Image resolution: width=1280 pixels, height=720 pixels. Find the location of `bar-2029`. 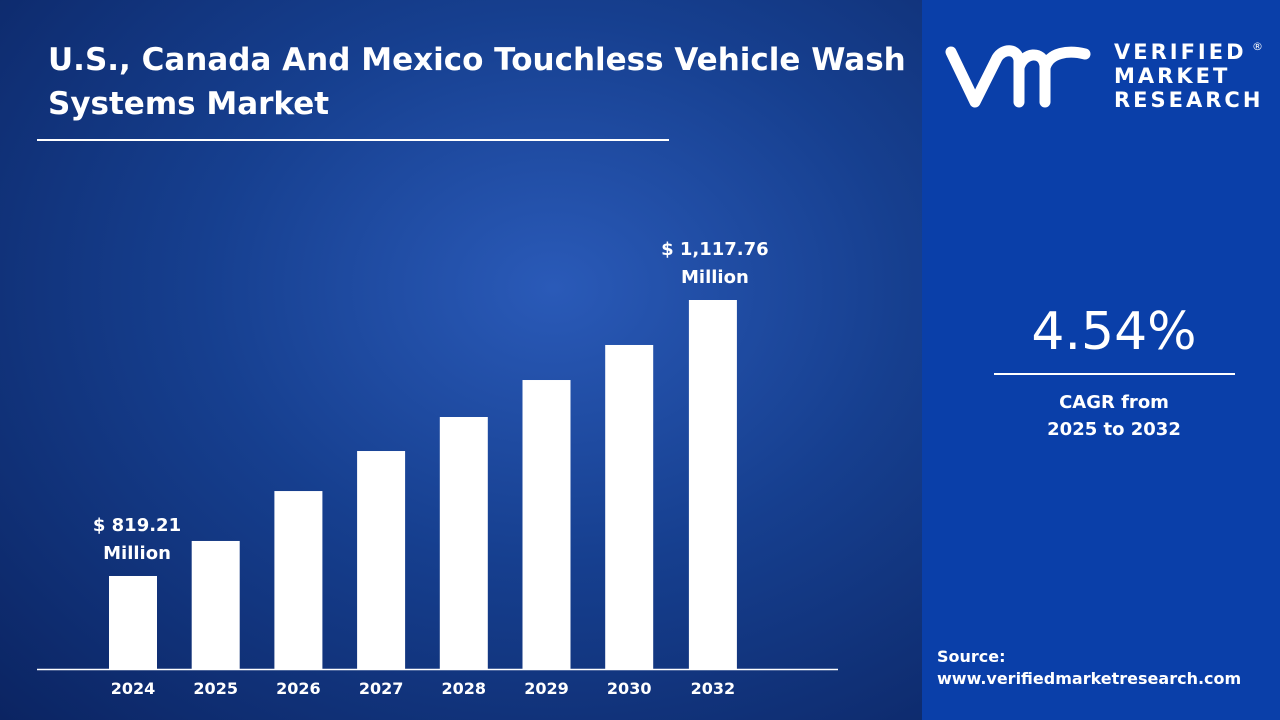

bar-2029 is located at coordinates (546, 524).